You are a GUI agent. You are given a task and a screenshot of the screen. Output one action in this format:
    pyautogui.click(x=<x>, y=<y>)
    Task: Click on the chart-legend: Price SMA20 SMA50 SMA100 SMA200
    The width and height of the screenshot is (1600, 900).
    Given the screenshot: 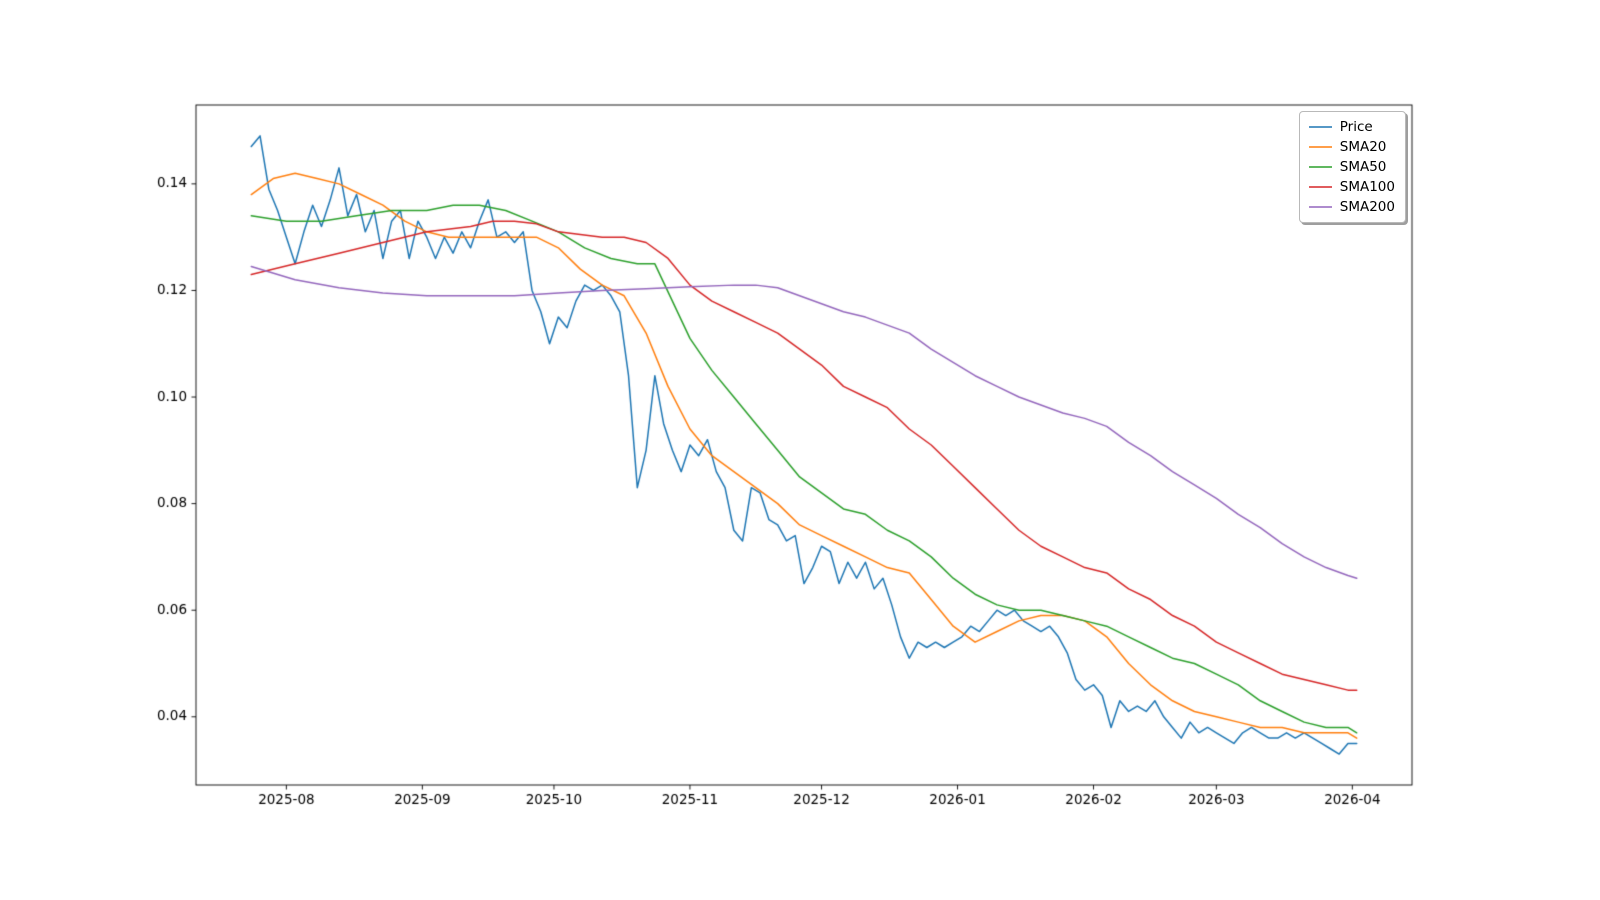 What is the action you would take?
    pyautogui.click(x=1352, y=167)
    